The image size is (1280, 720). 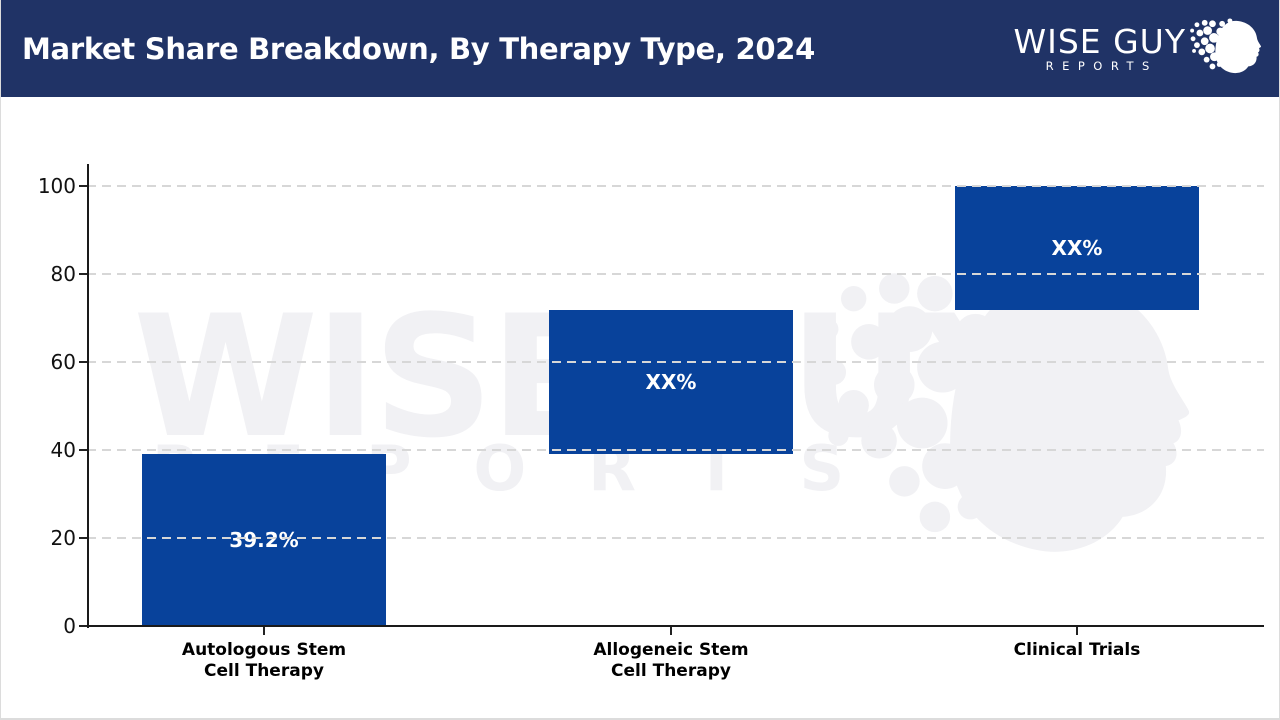 I want to click on category-label-2: Allogeneic Stem Cell Therapy, so click(x=671, y=661).